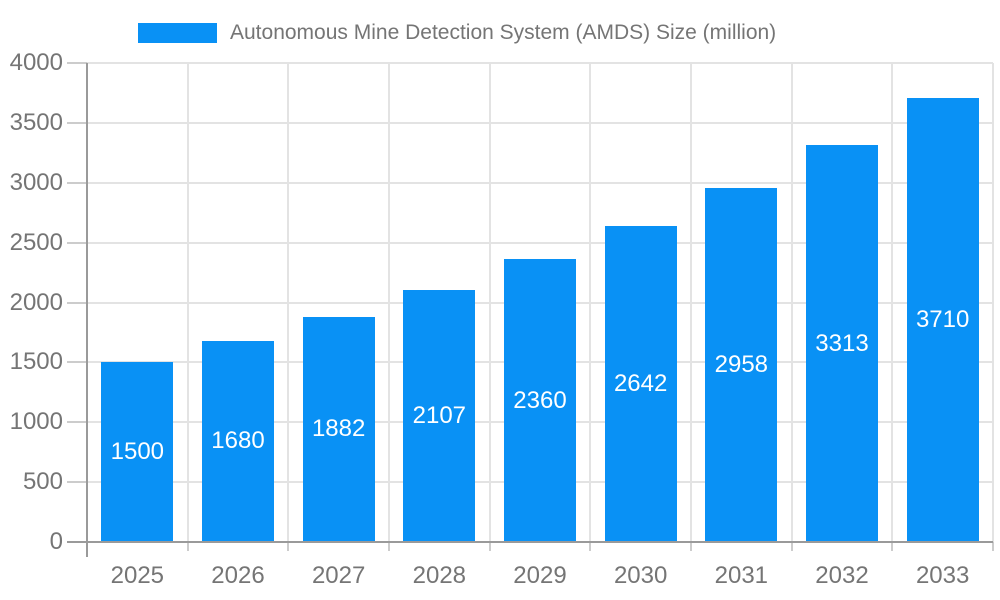  What do you see at coordinates (177, 33) in the screenshot?
I see `legend-swatch` at bounding box center [177, 33].